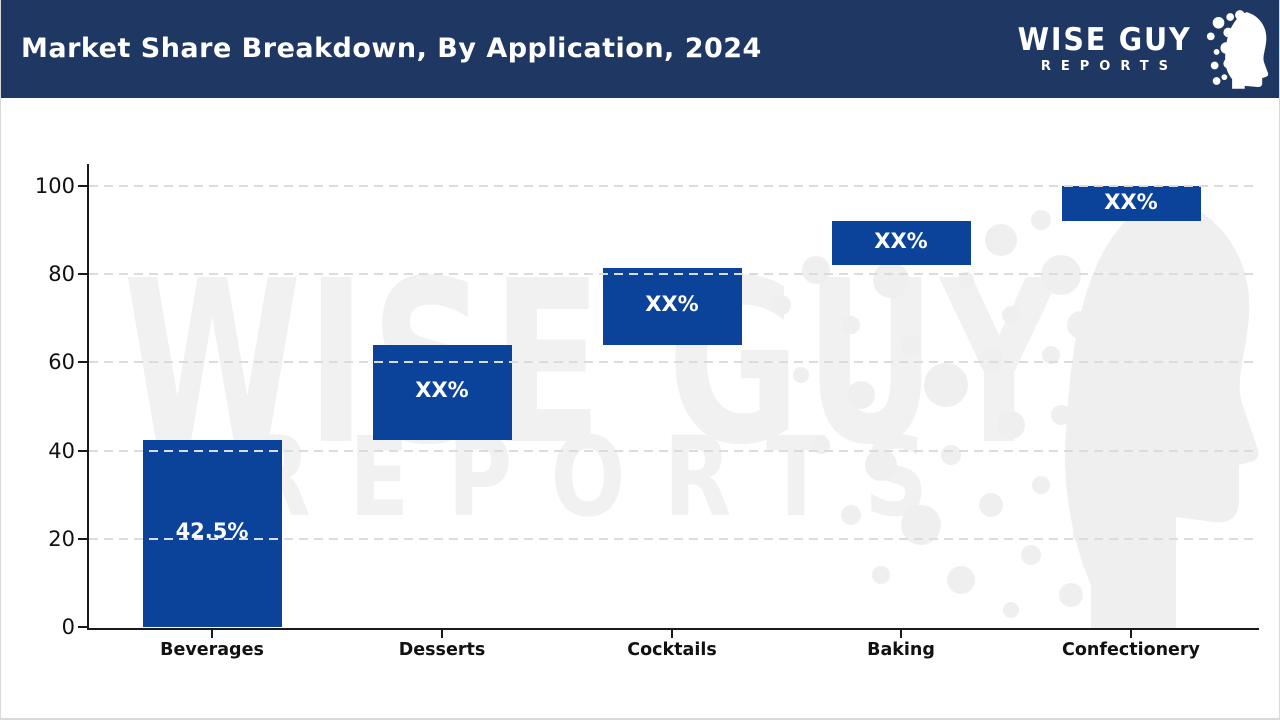  Describe the element at coordinates (68, 627) in the screenshot. I see `y-tick-label: 0` at that location.